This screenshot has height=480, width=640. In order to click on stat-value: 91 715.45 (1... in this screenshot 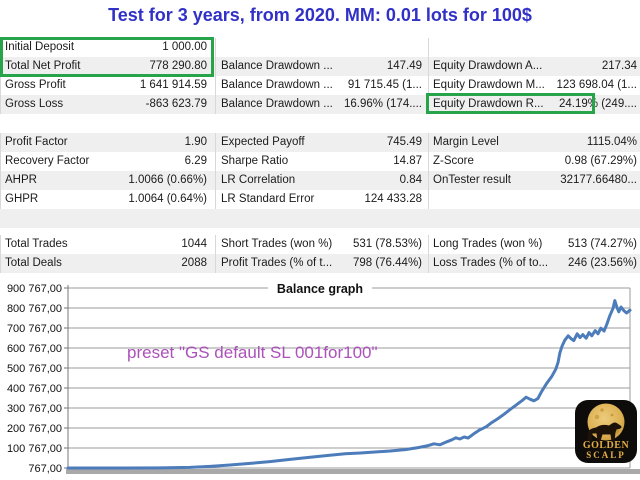, I will do `click(384, 85)`.